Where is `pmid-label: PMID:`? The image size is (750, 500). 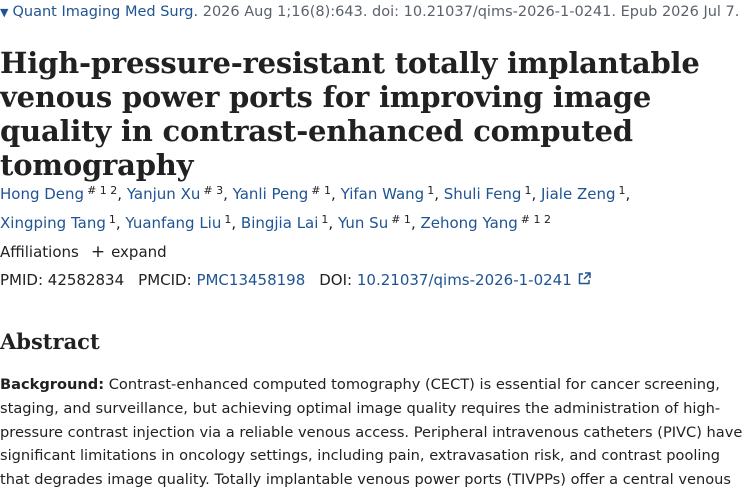
pmid-label: PMID: is located at coordinates (22, 280).